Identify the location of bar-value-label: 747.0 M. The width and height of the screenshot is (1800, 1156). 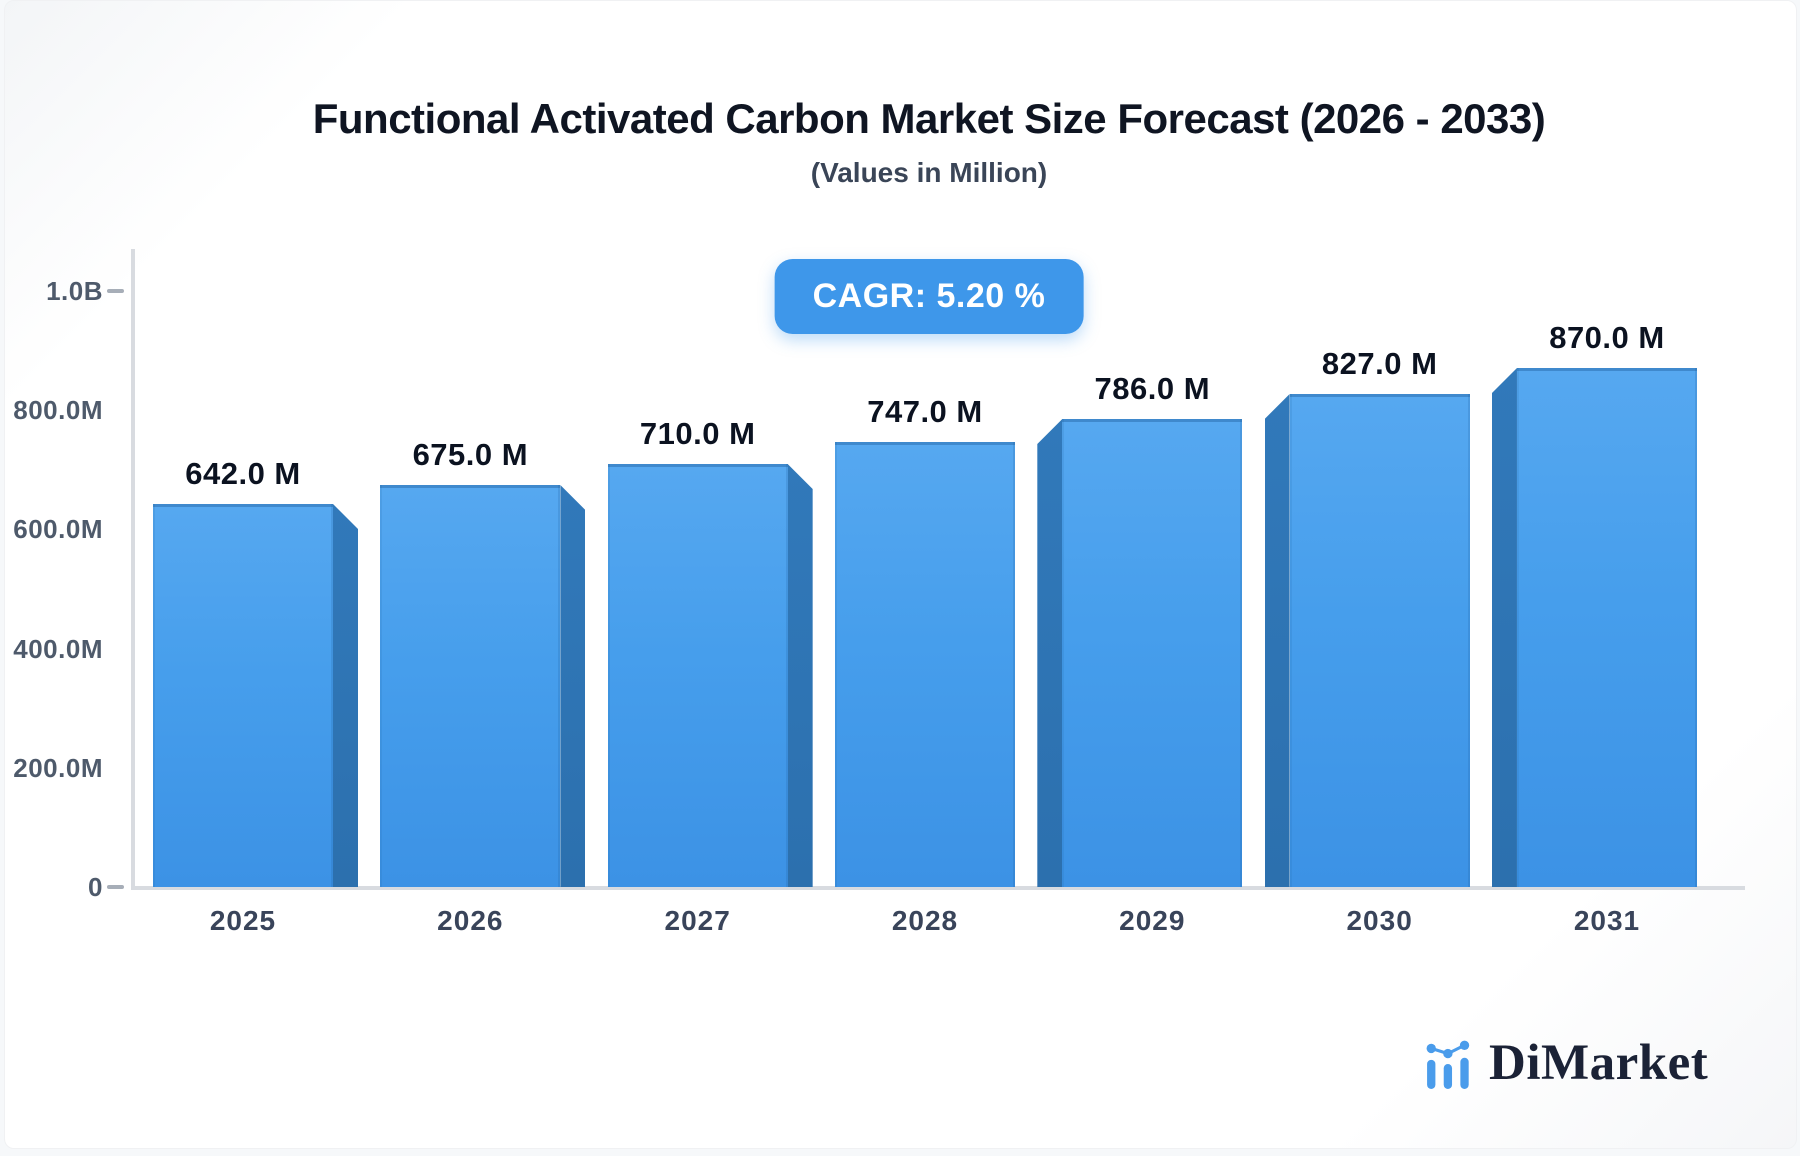
(925, 411).